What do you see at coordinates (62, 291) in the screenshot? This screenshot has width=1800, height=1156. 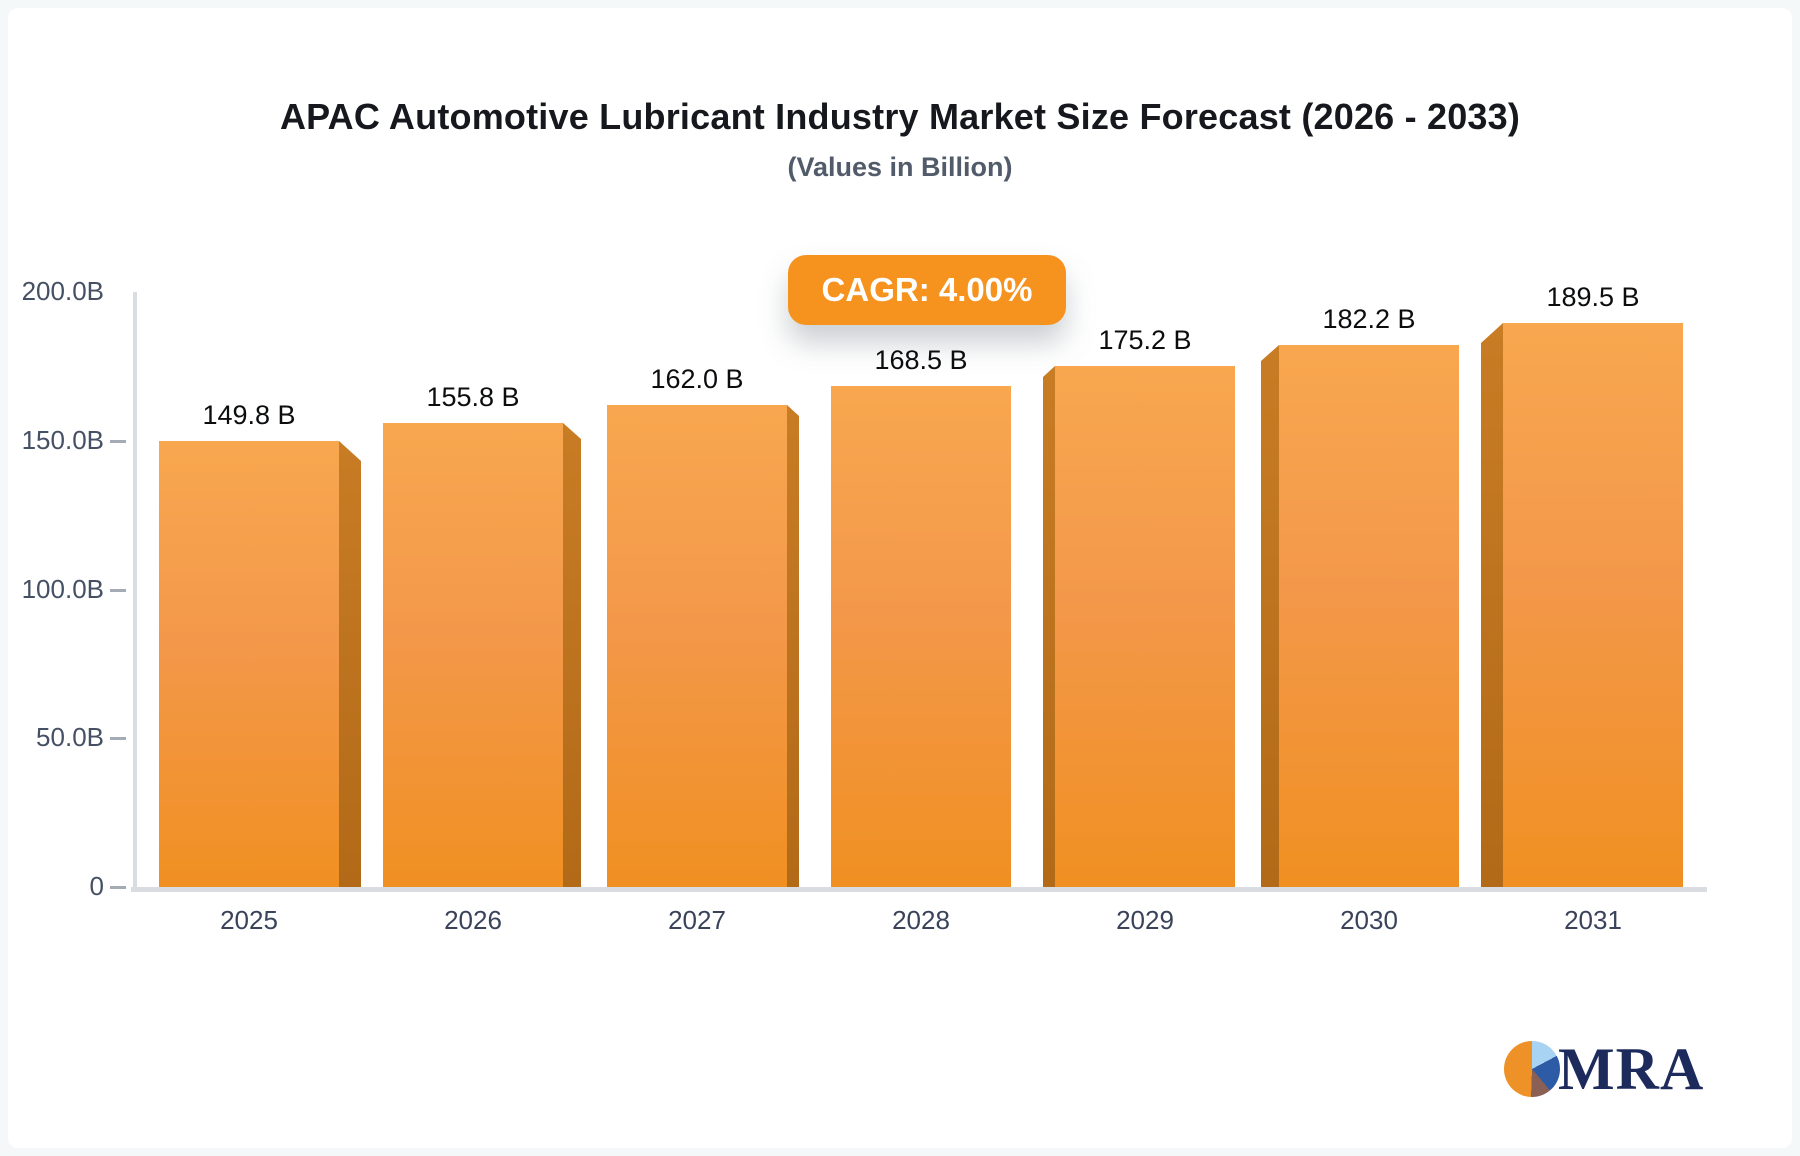 I see `y-tick-label-200: 200.0B` at bounding box center [62, 291].